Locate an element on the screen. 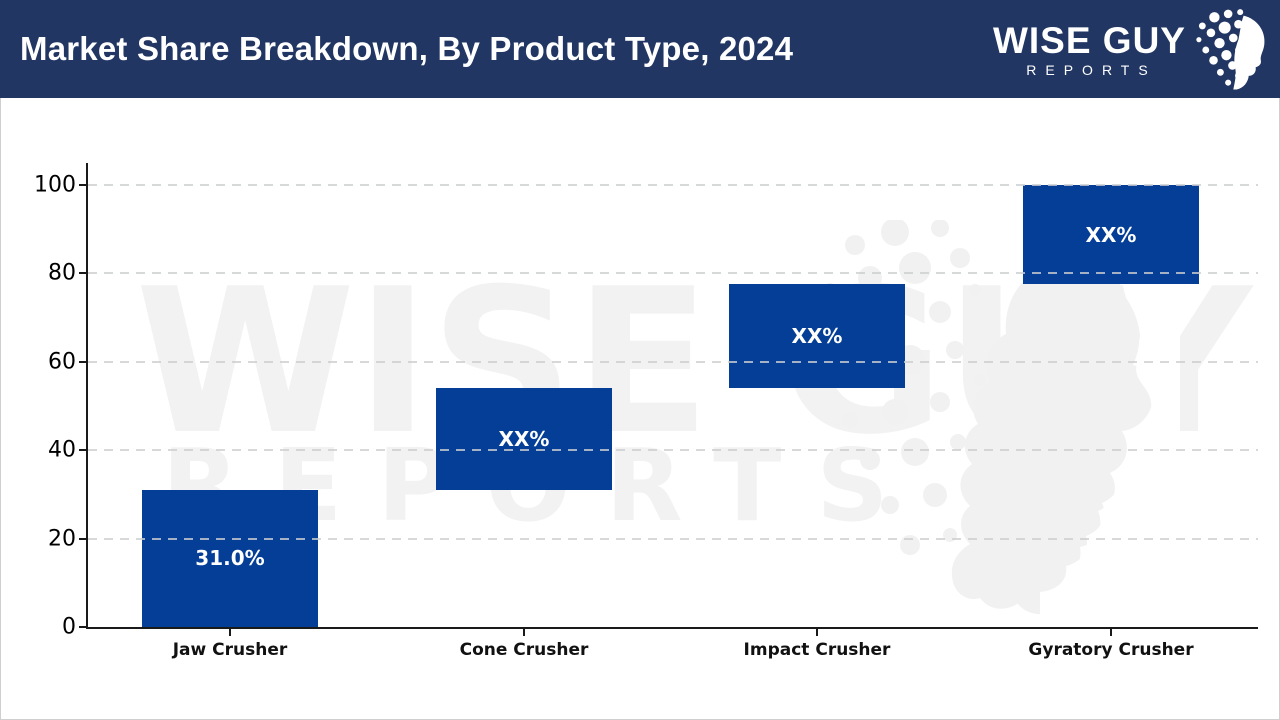 The image size is (1280, 720). y-tick-label: 100 is located at coordinates (55, 185).